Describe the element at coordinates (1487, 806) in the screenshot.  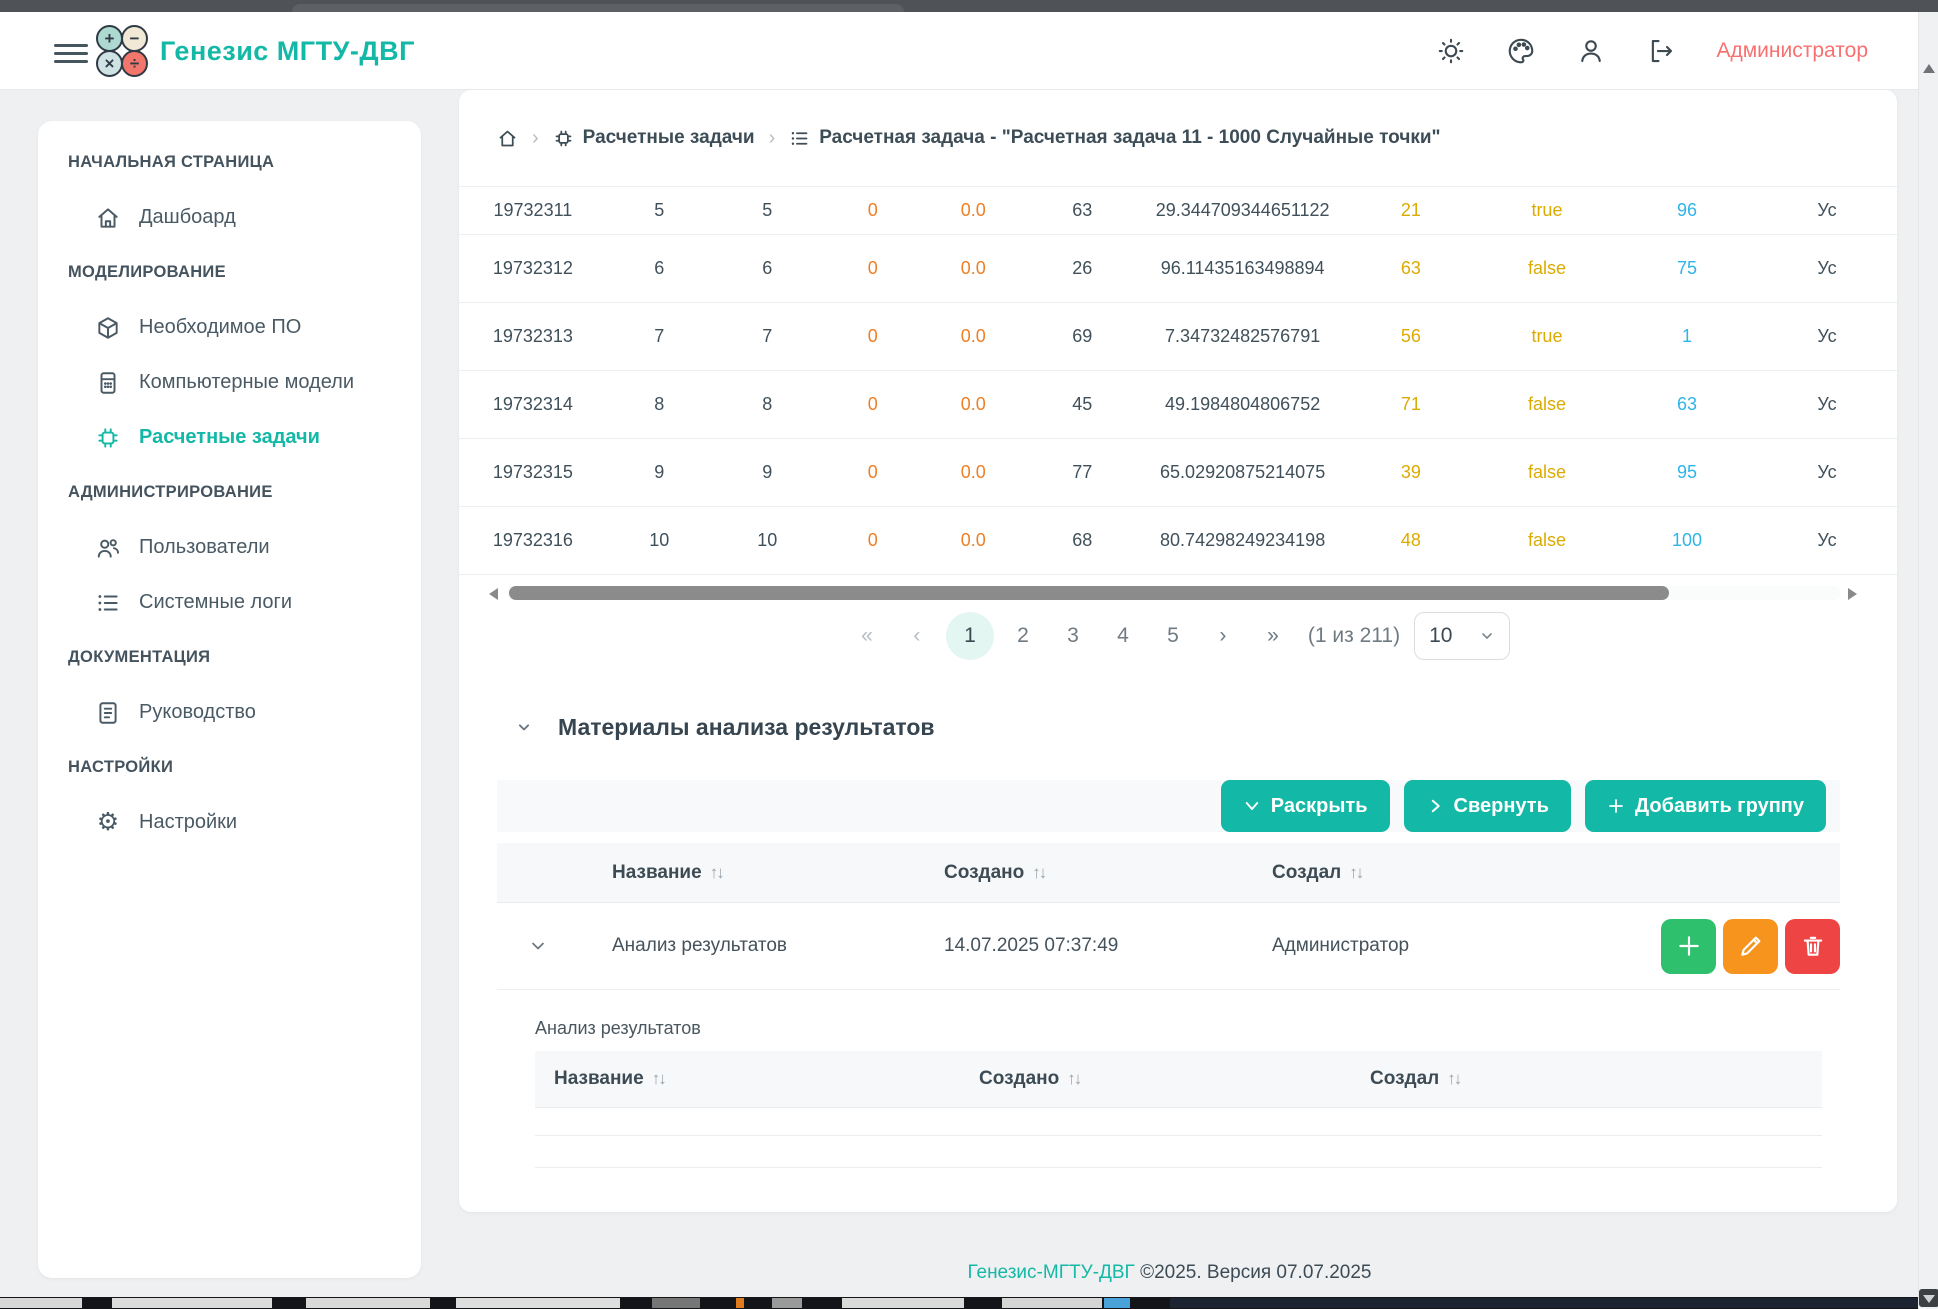
I see `collapse-all-button: Свернуть` at that location.